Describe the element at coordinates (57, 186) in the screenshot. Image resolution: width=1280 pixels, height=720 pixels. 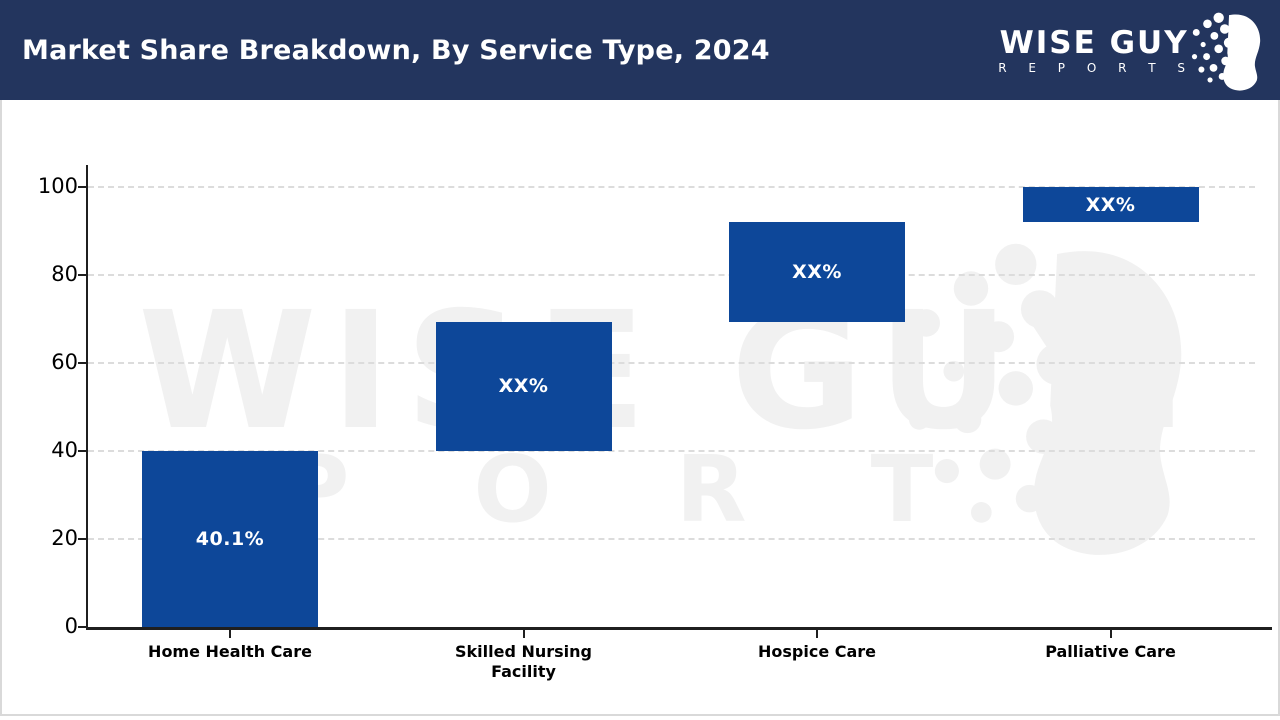
I see `y-tick-label-100: 100` at that location.